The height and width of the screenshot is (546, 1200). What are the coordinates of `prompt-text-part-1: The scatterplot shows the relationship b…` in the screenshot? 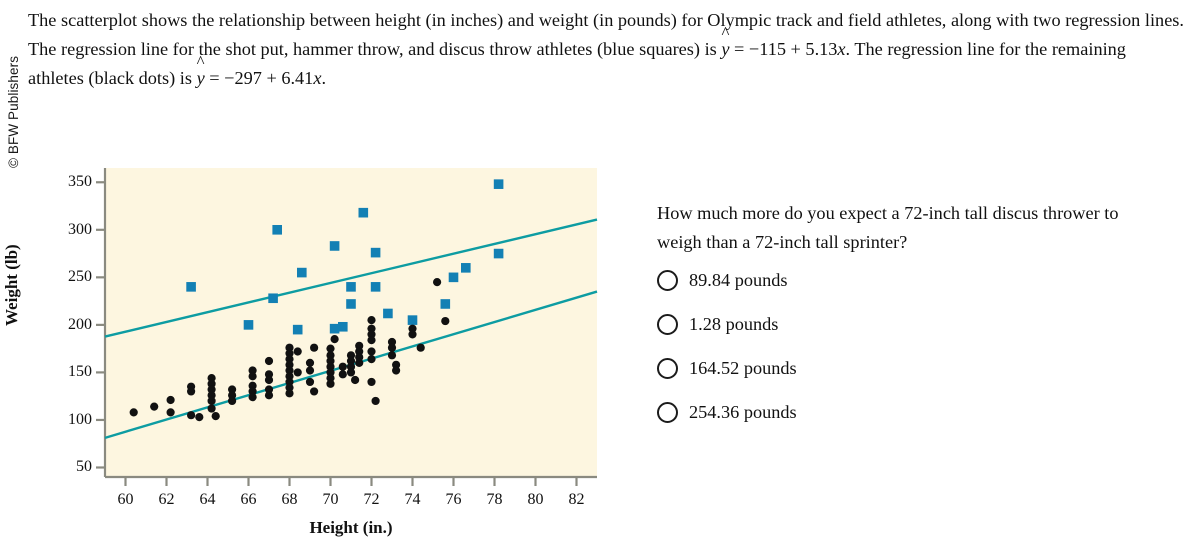 It's located at (606, 34).